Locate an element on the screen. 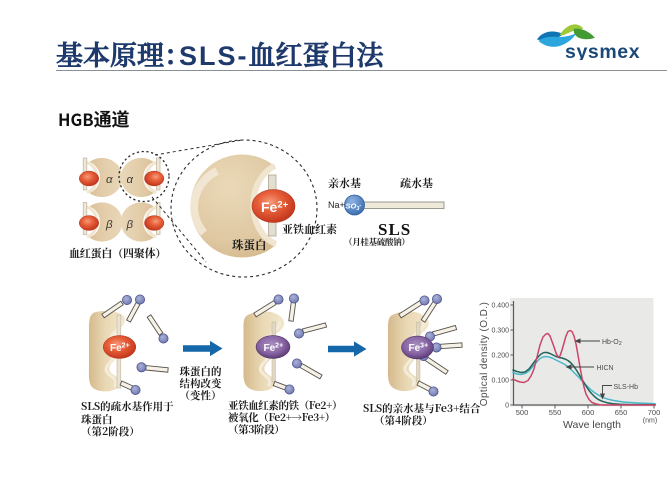 This screenshot has width=667, height=500. svg-text: Hb-O2 is located at coordinates (612, 343).